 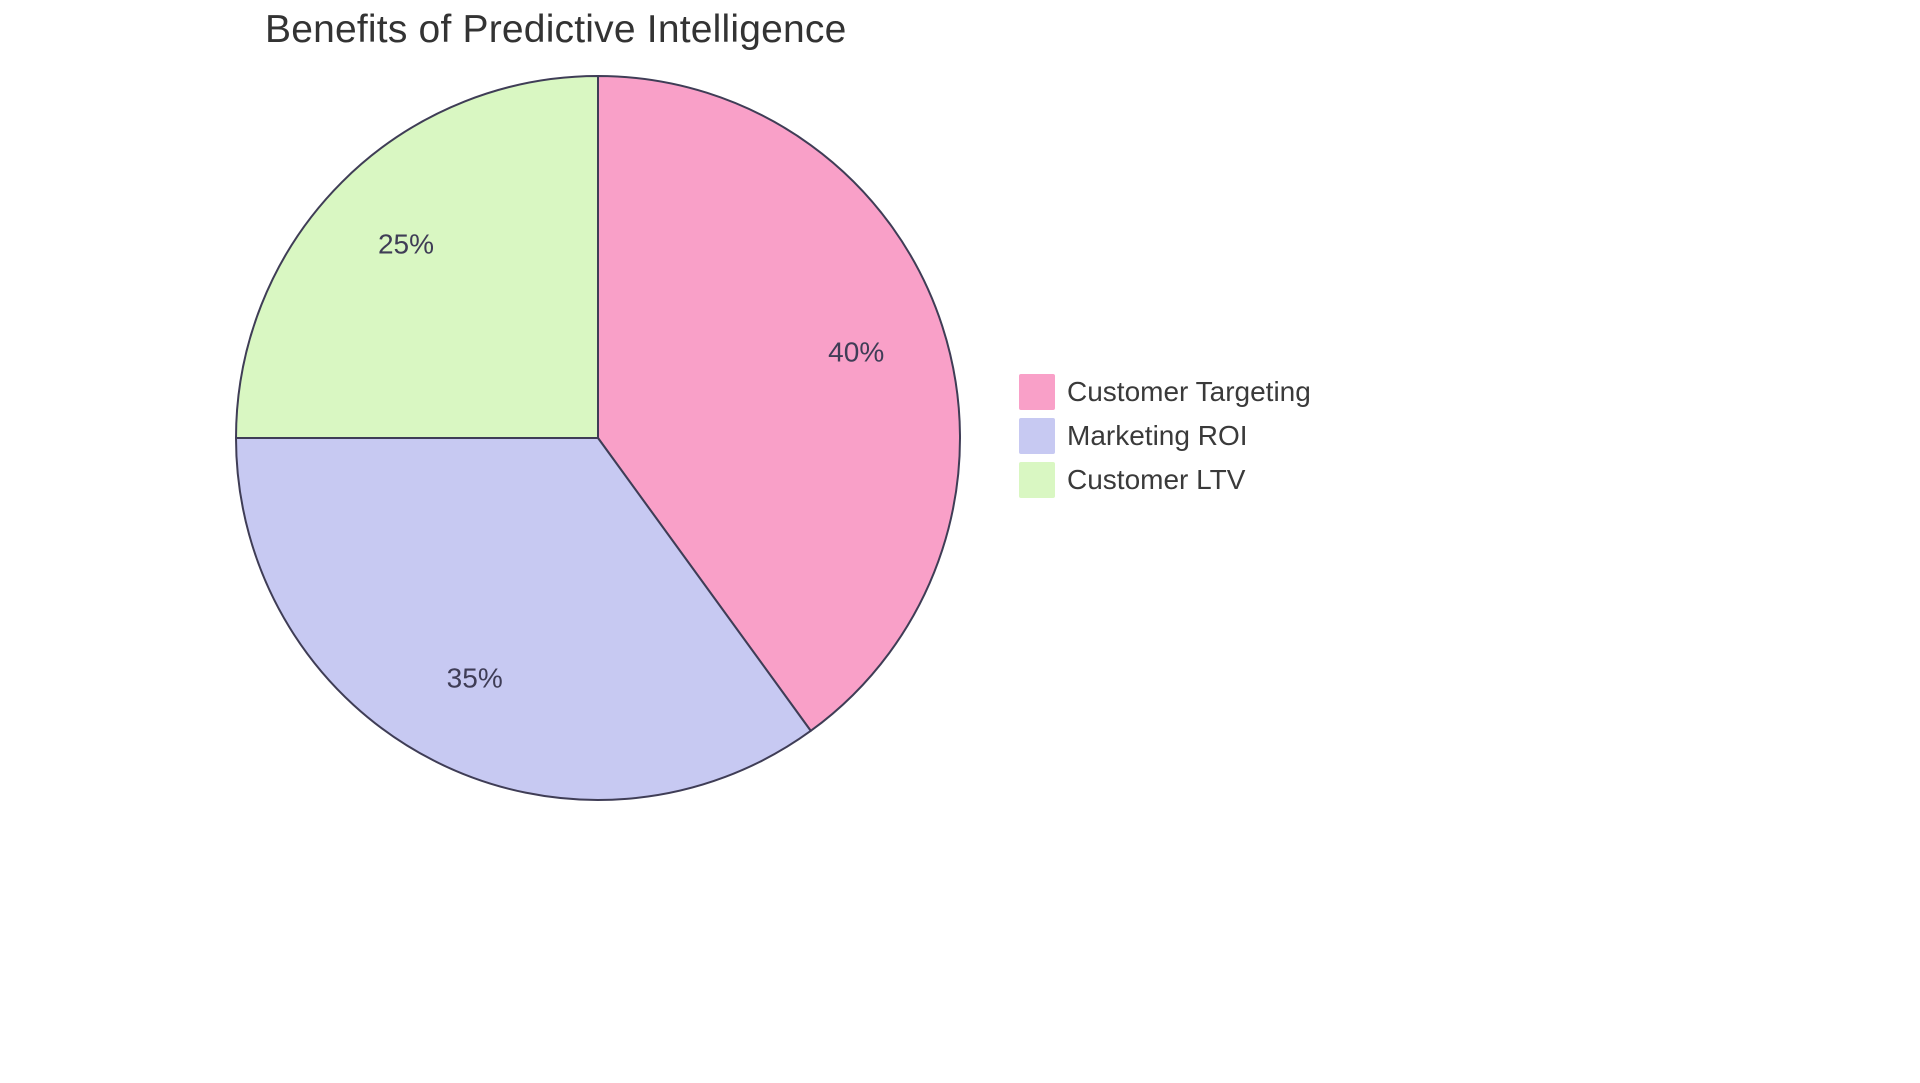 I want to click on legend-label-marketing-roi: Marketing ROI, so click(x=1157, y=435).